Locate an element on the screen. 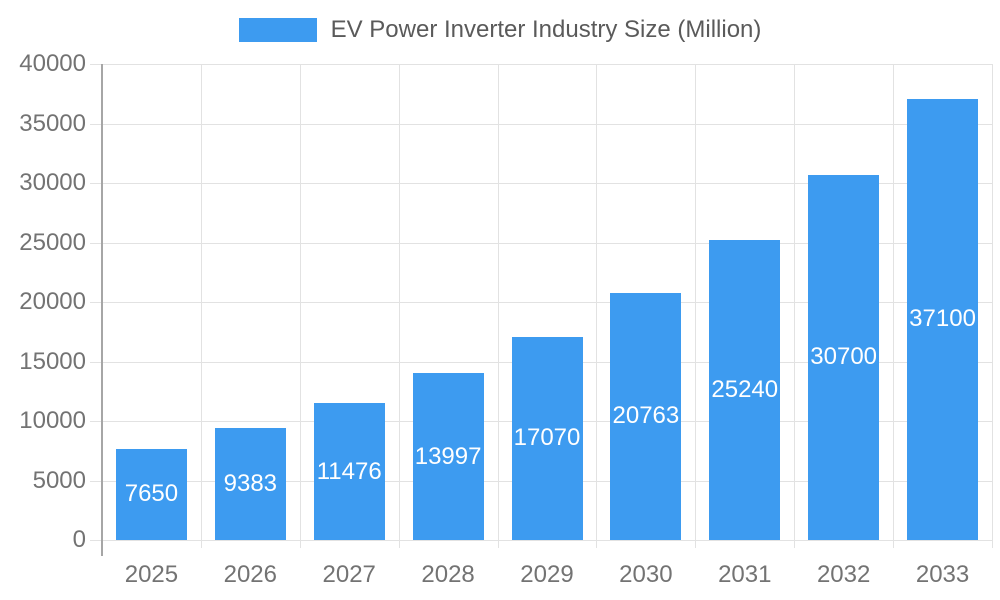 This screenshot has width=1000, height=600. y-tick-label: 30000 is located at coordinates (52, 182).